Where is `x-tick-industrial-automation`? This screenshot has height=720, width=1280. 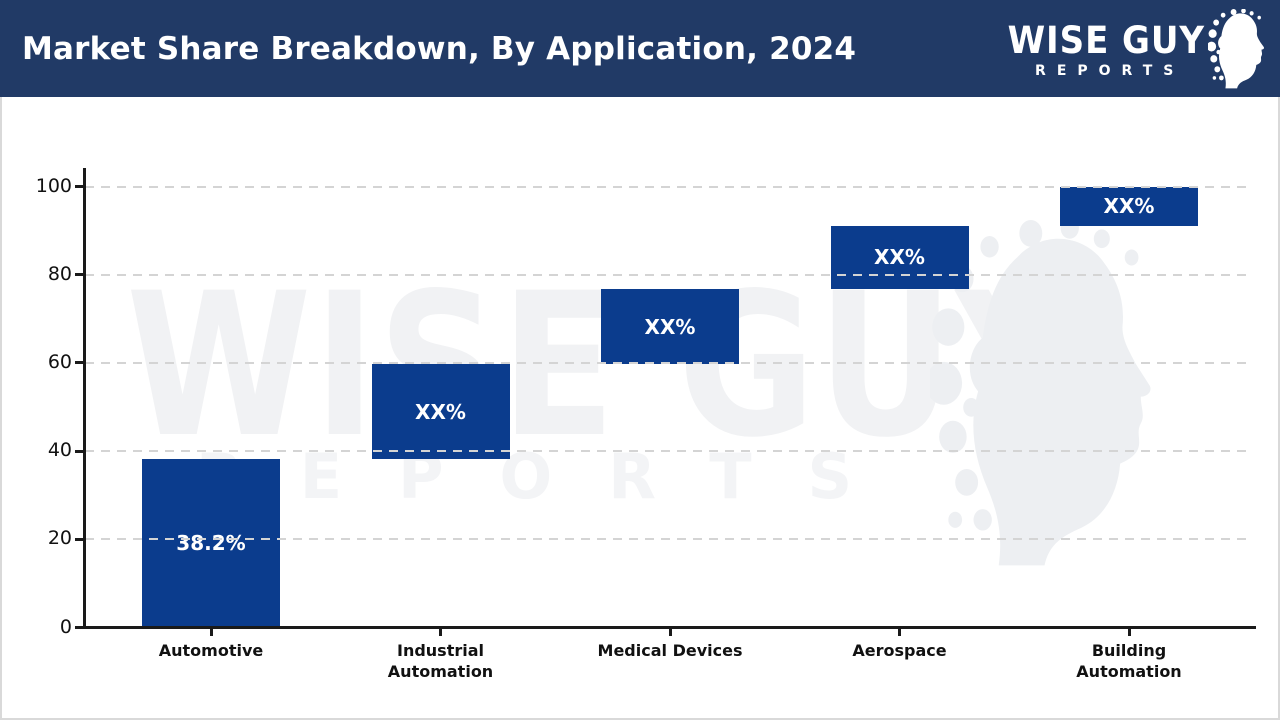 x-tick-industrial-automation is located at coordinates (440, 632).